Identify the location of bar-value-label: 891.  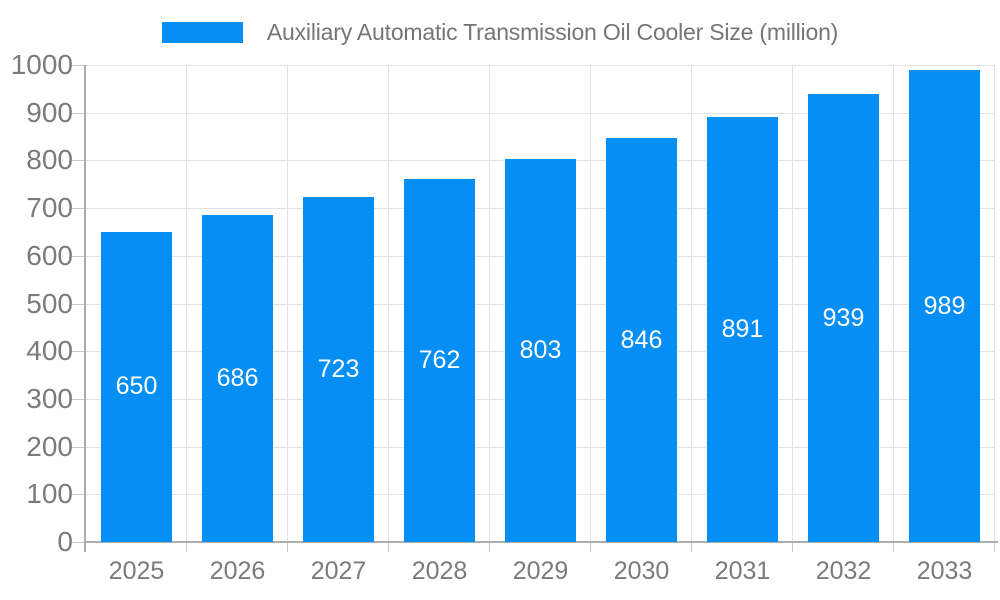
(742, 328).